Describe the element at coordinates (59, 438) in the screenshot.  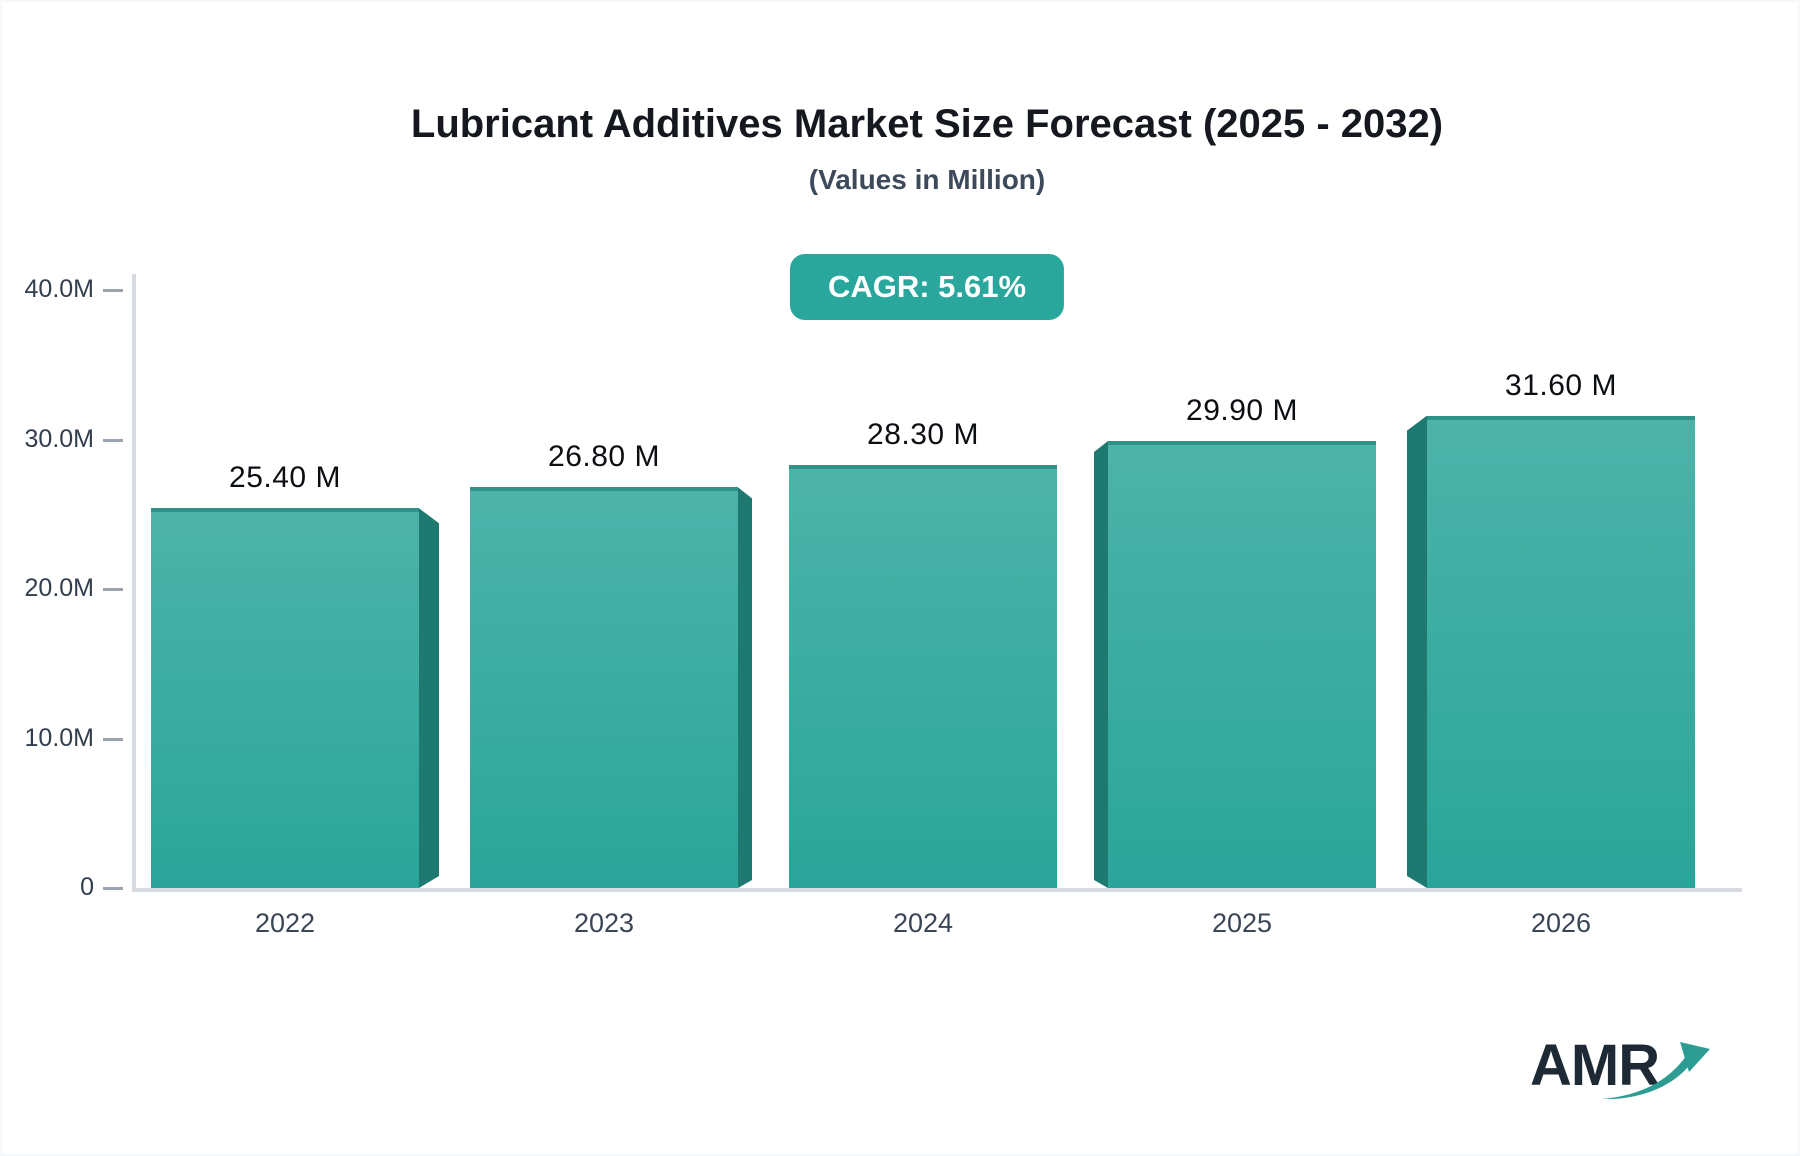
I see `y-axis-label: 30.0M` at that location.